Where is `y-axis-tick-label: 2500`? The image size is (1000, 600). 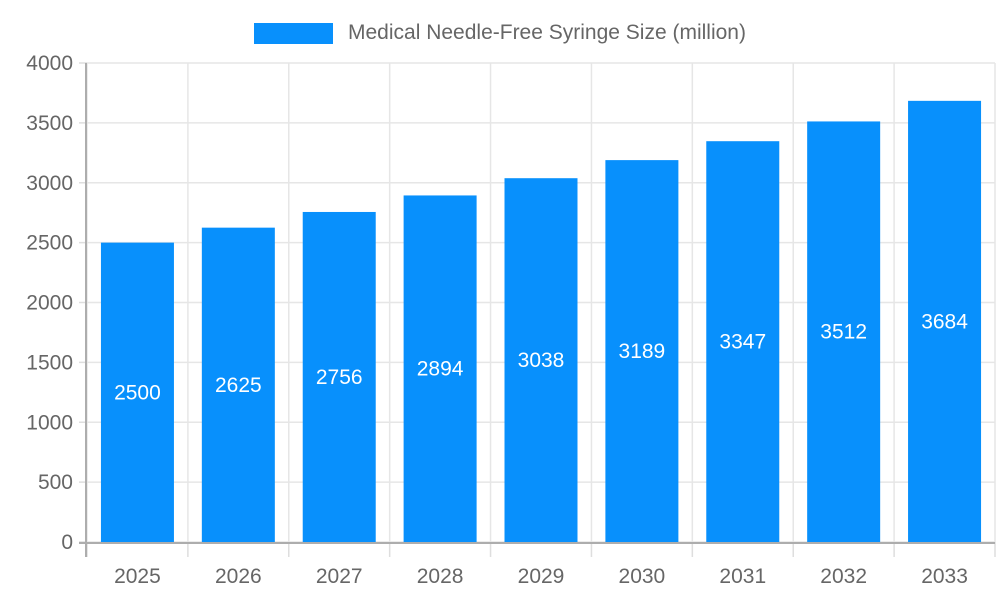
y-axis-tick-label: 2500 is located at coordinates (49, 243).